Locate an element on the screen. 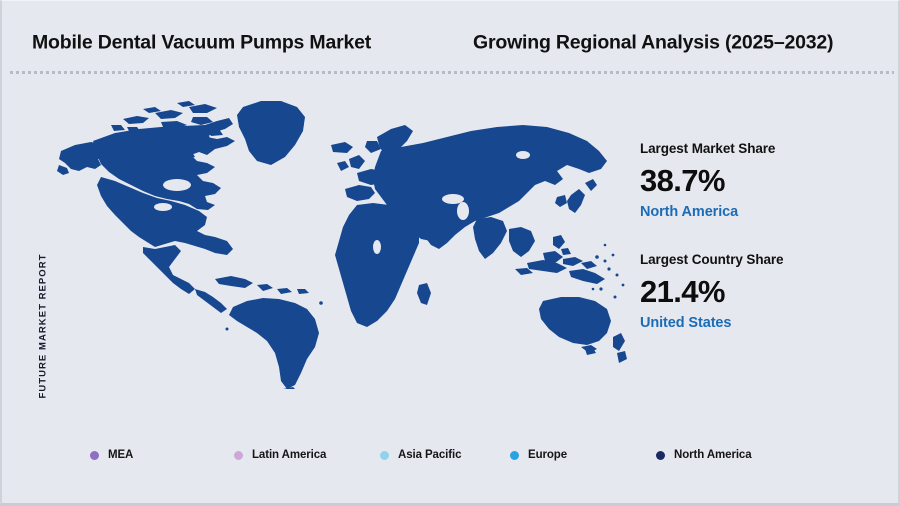 Image resolution: width=900 pixels, height=506 pixels. legend-label: MEA is located at coordinates (121, 455).